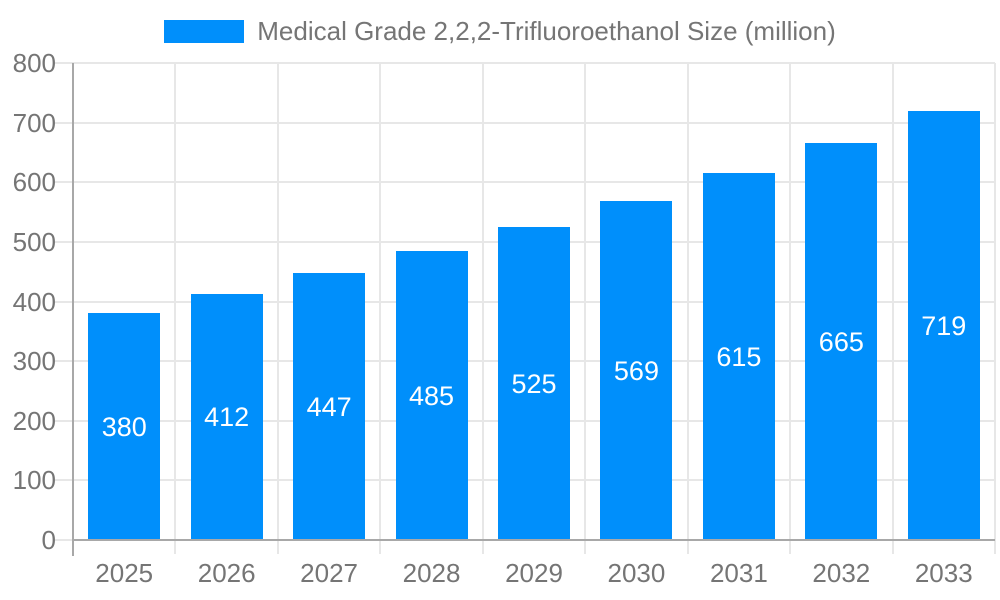  I want to click on bar-2033, so click(943, 325).